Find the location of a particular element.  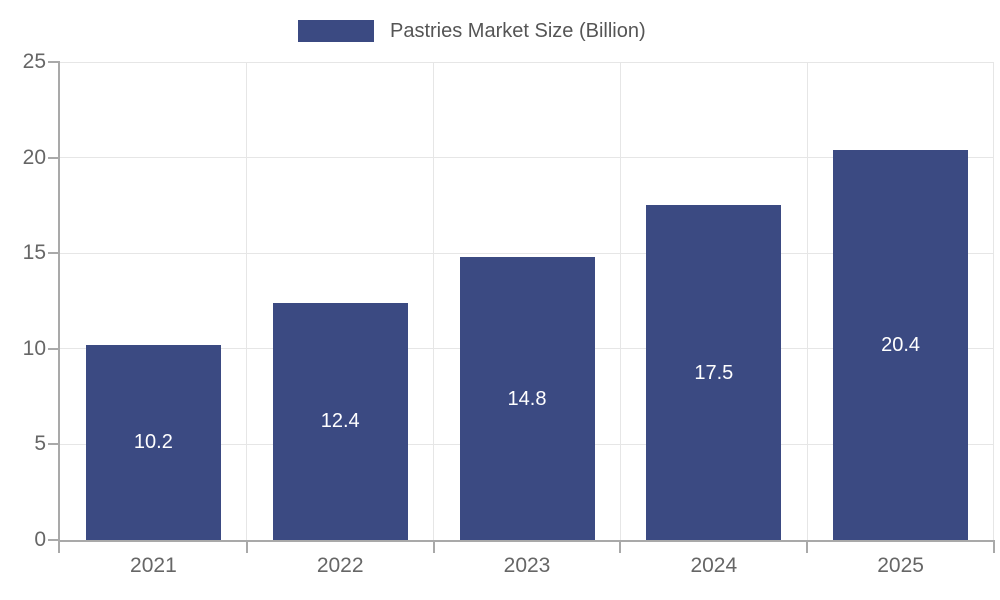

bar-value-label: 20.4 is located at coordinates (901, 344).